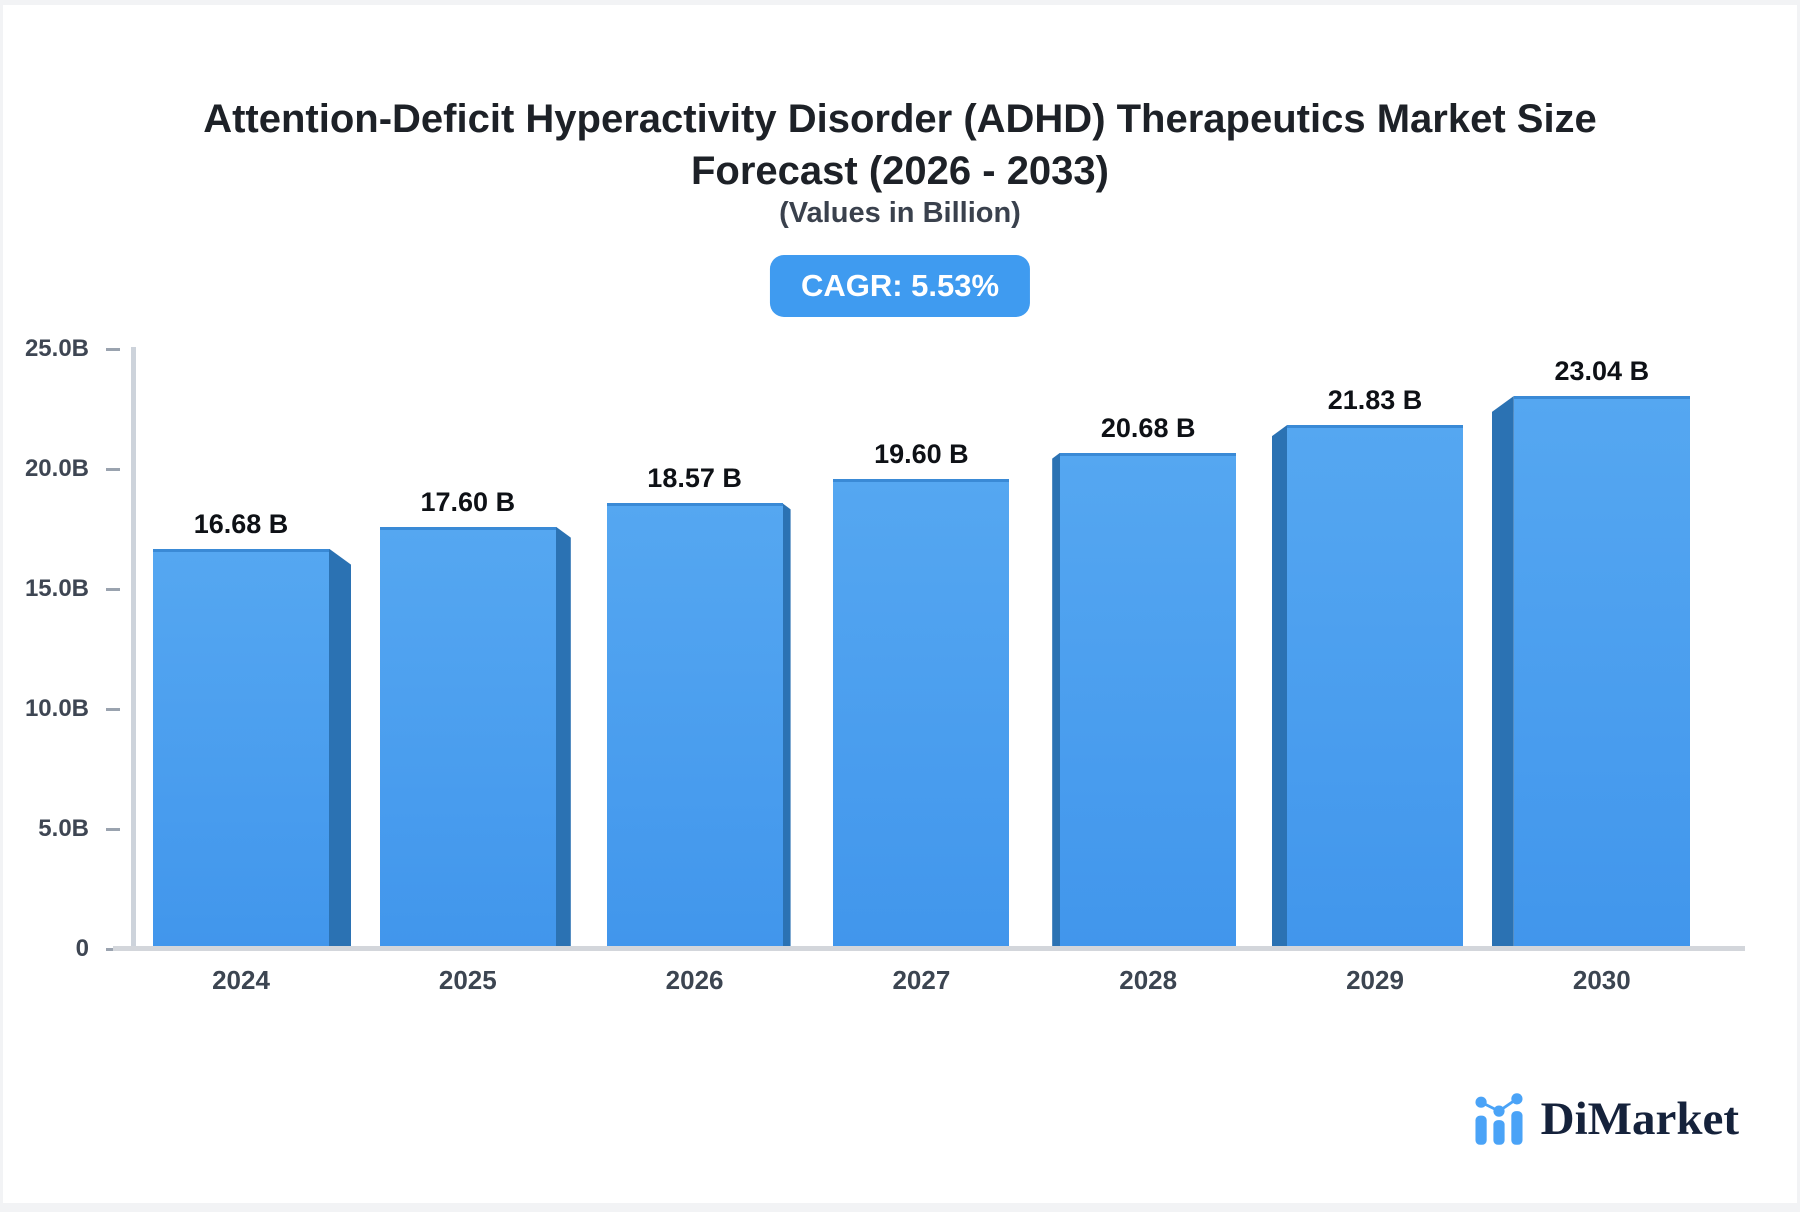 The image size is (1800, 1212). I want to click on x-axis-label-2029: 2029, so click(1375, 980).